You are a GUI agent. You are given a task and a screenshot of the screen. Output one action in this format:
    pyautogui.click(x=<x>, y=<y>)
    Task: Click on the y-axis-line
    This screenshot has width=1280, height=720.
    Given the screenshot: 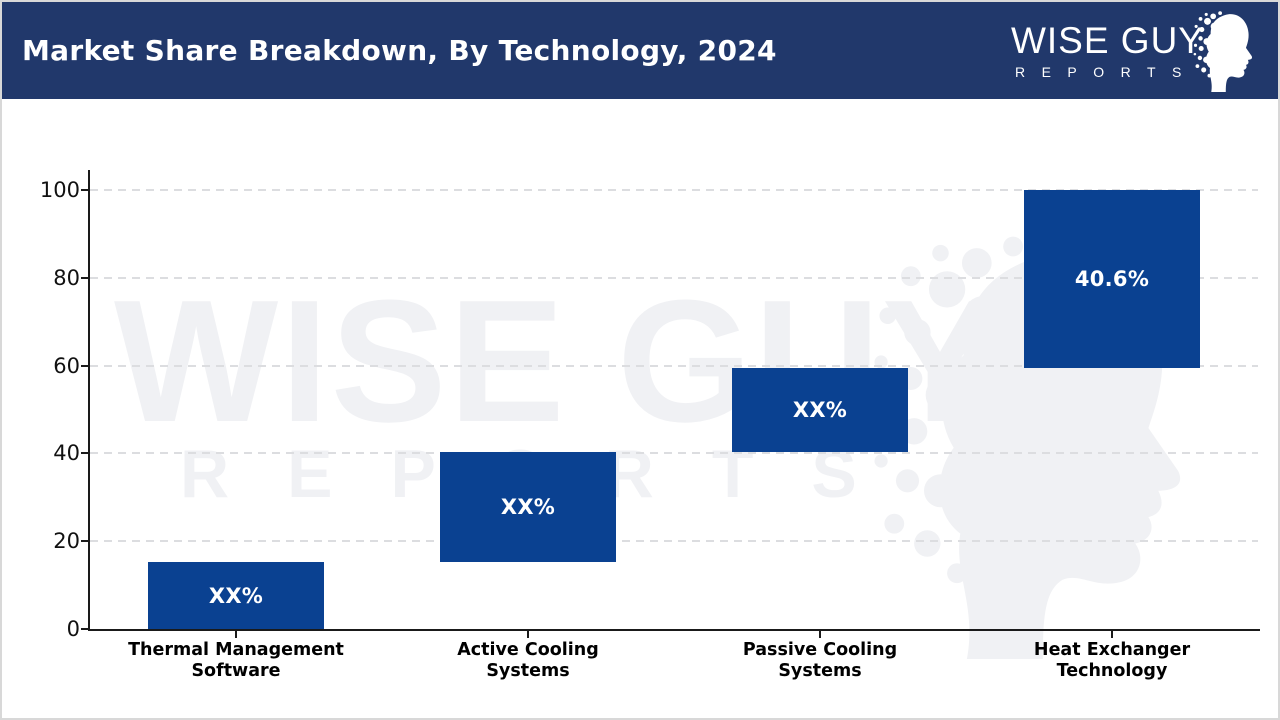 What is the action you would take?
    pyautogui.click(x=89, y=400)
    